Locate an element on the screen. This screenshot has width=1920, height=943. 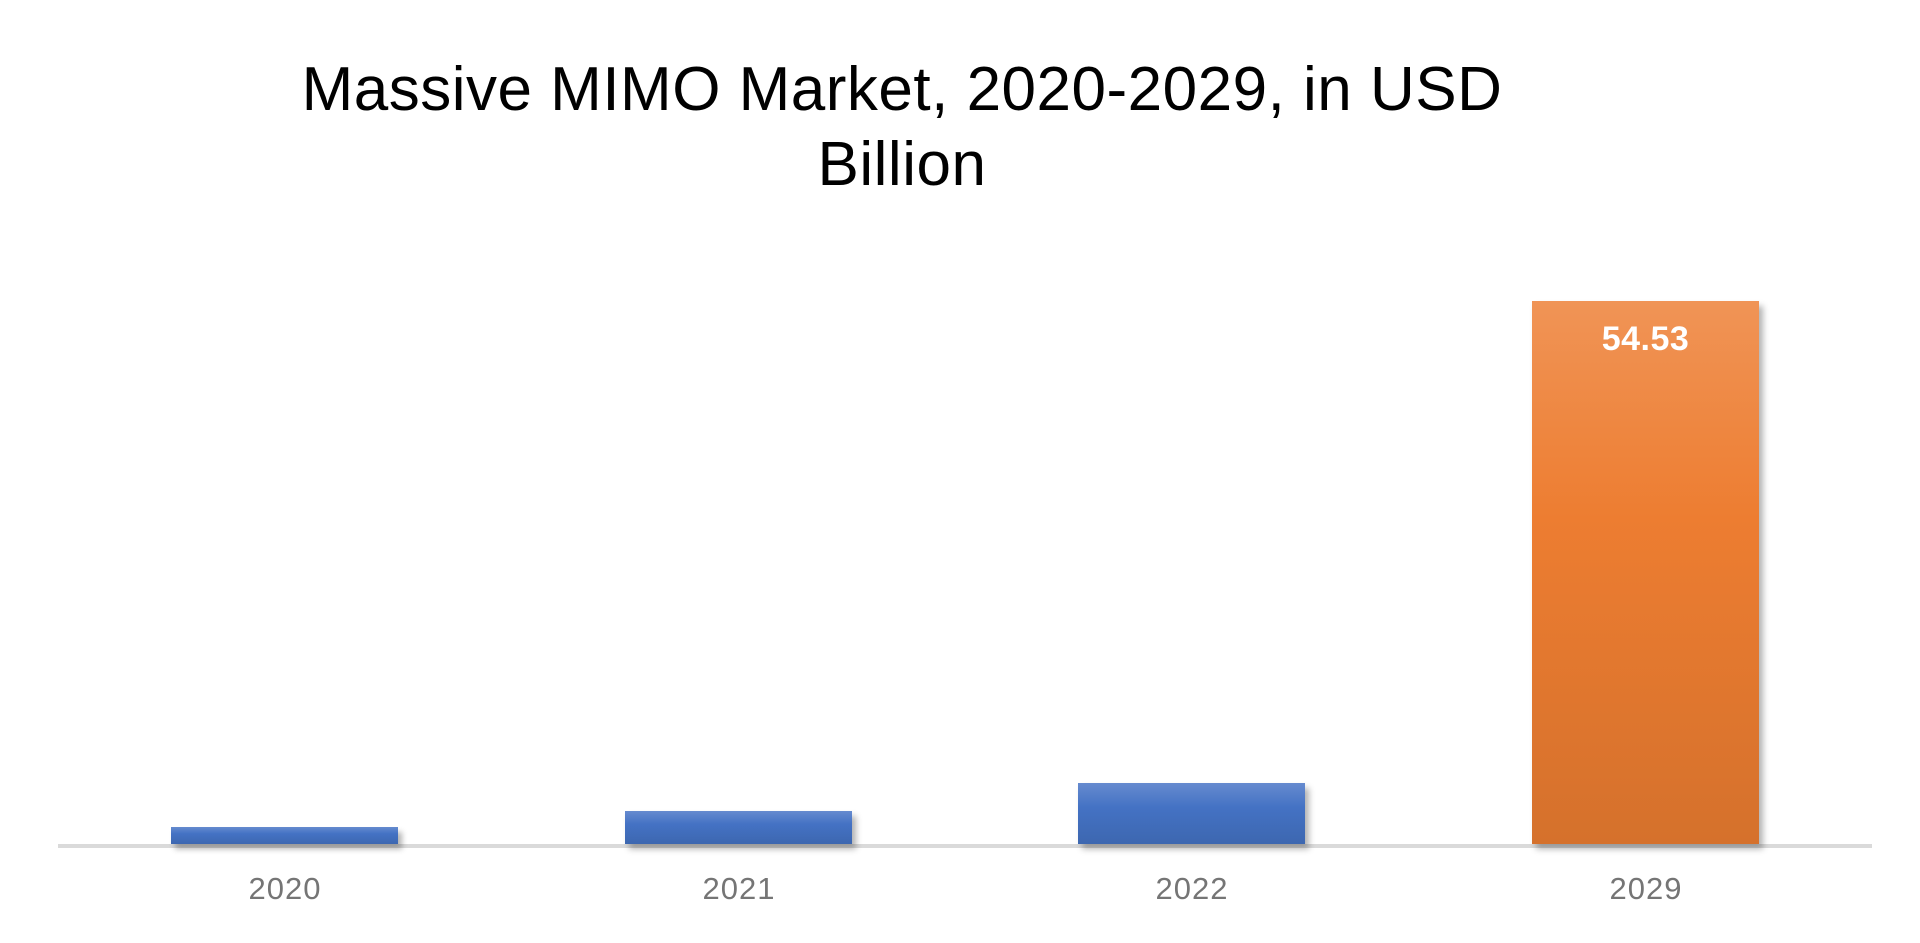
x-tick-label-2022: 2022 is located at coordinates (1192, 888).